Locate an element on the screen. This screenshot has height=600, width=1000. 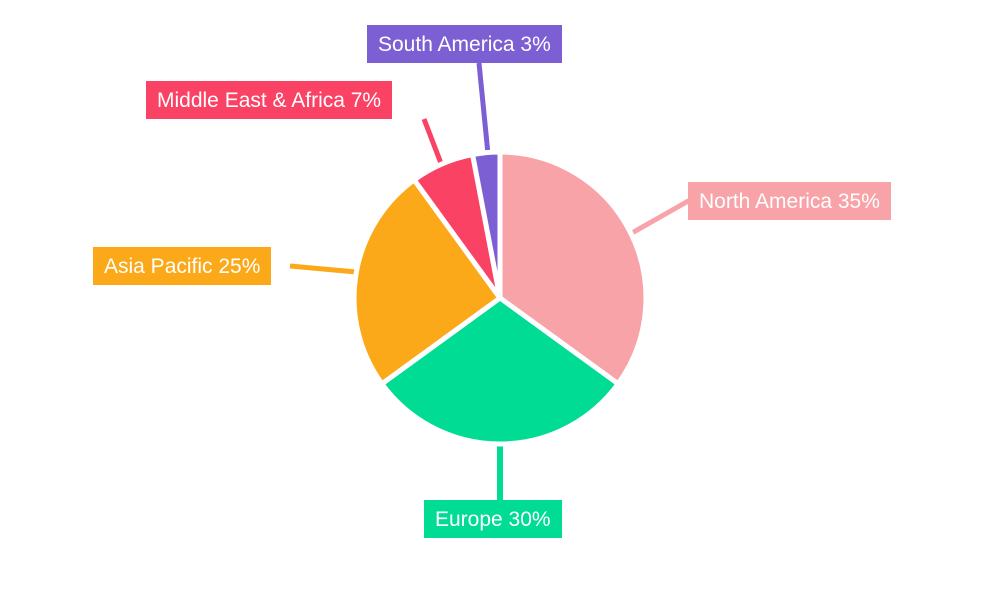
pie-slice-europe is located at coordinates (500, 371).